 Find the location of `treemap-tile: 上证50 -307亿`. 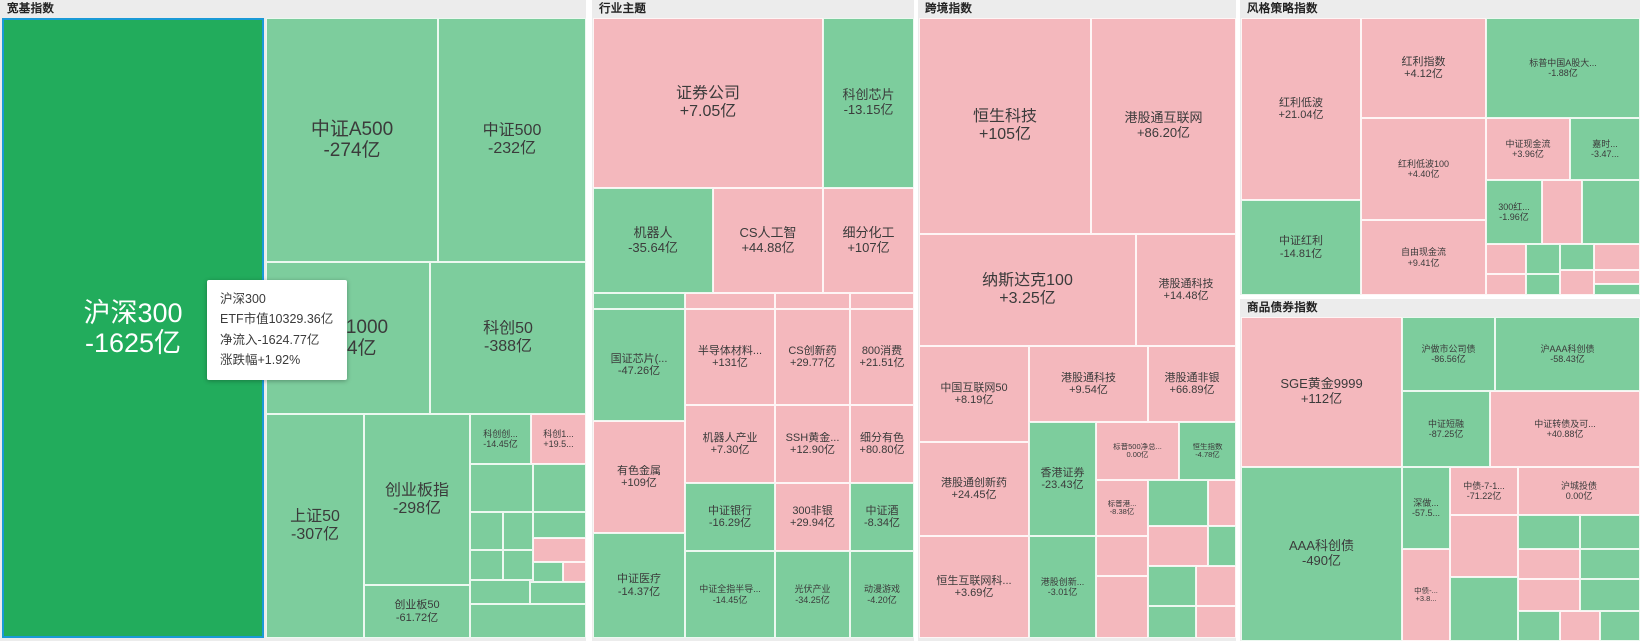

treemap-tile: 上证50 -307亿 is located at coordinates (315, 526).